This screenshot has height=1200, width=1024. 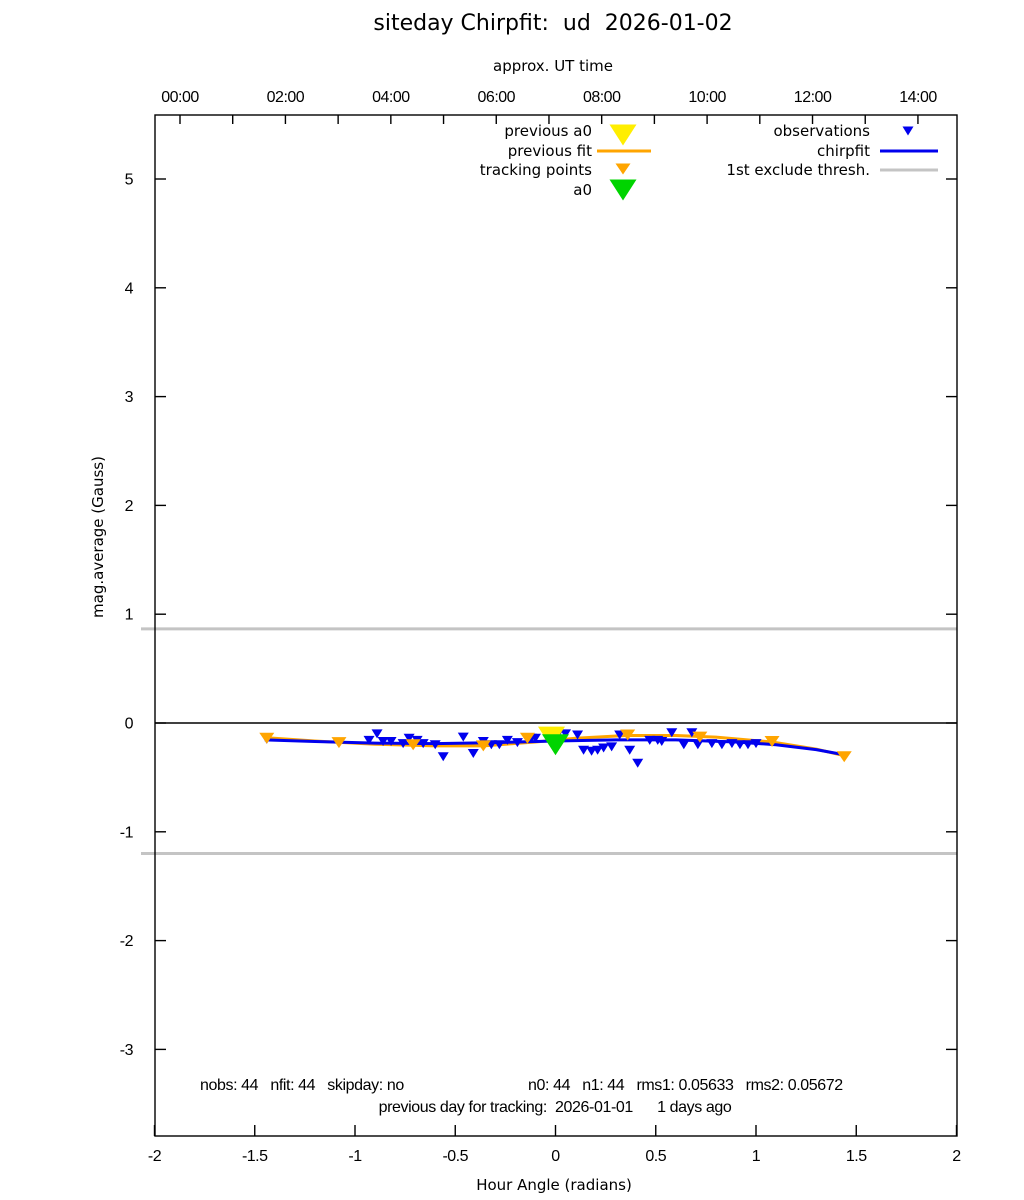 I want to click on top-tick-label: 10:00, so click(x=707, y=97).